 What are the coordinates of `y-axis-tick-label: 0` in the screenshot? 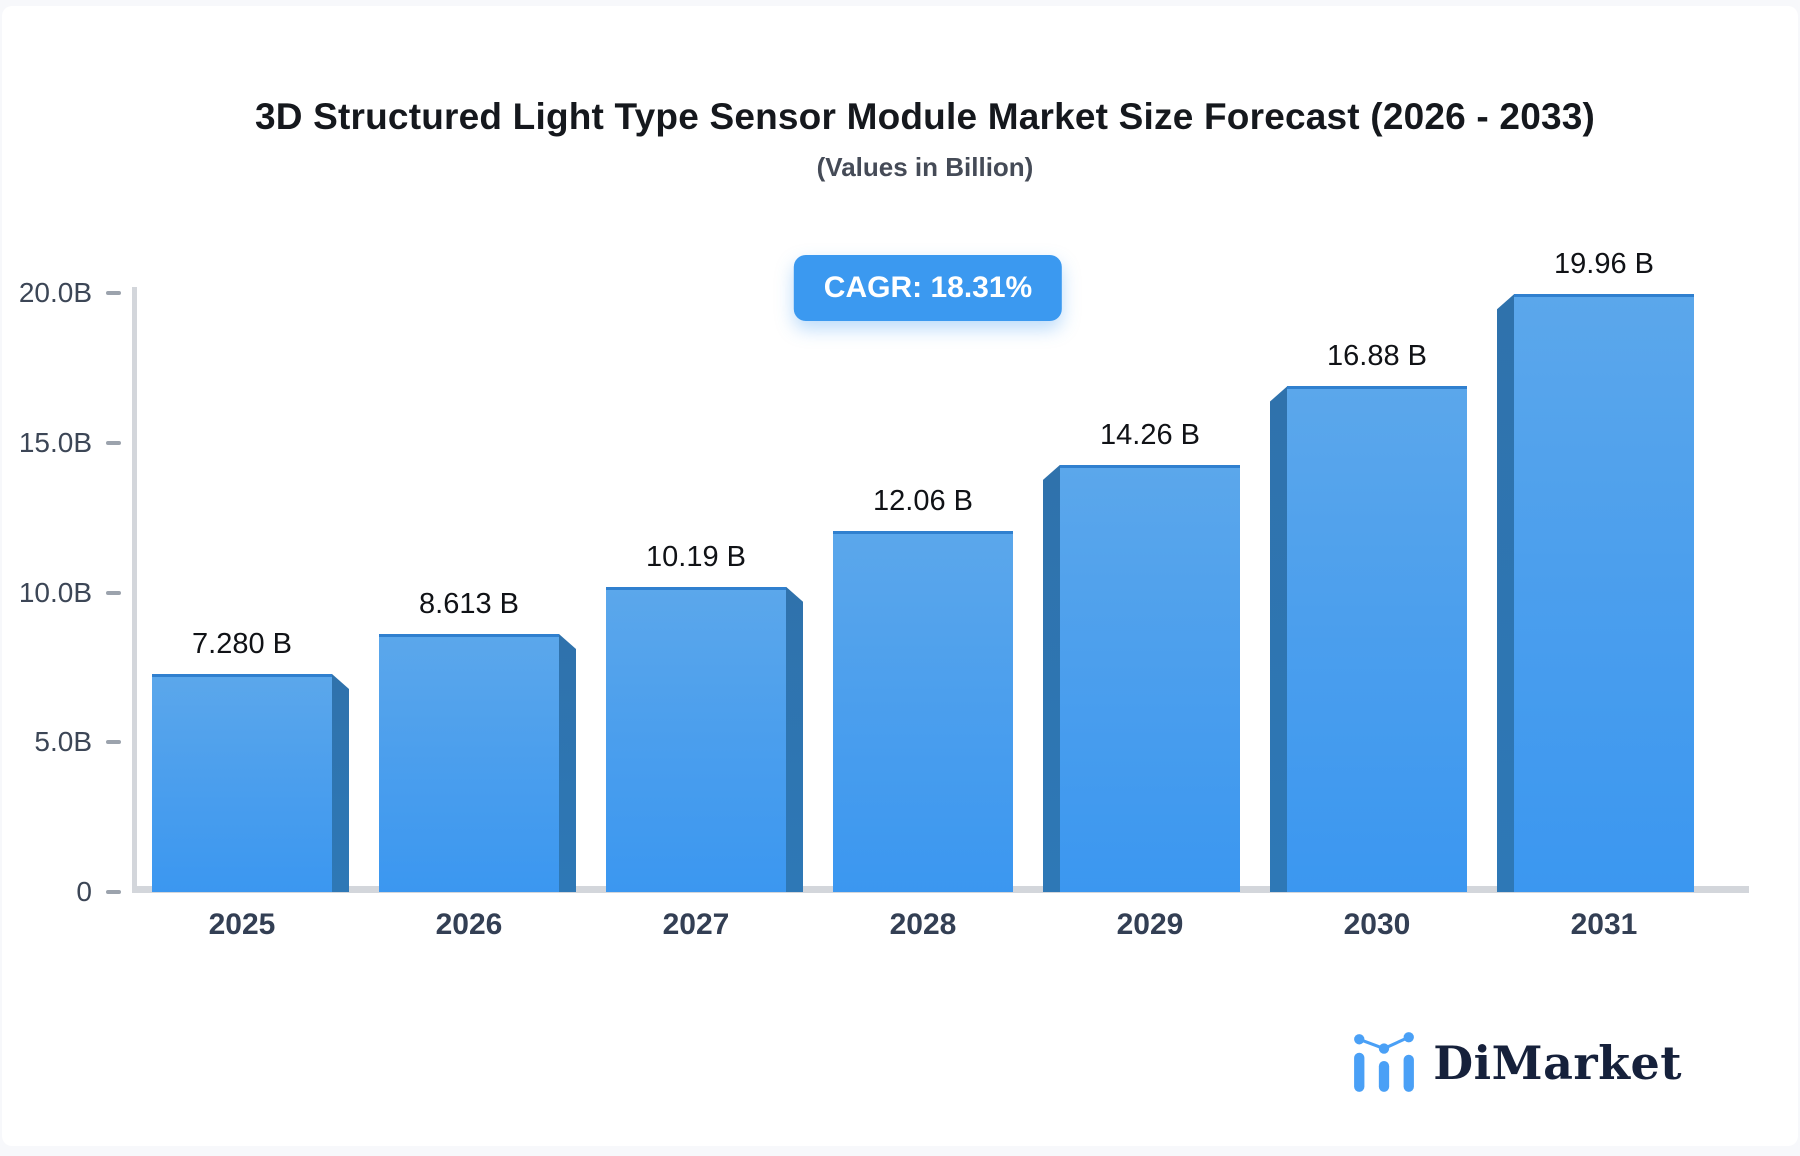 It's located at (84, 891).